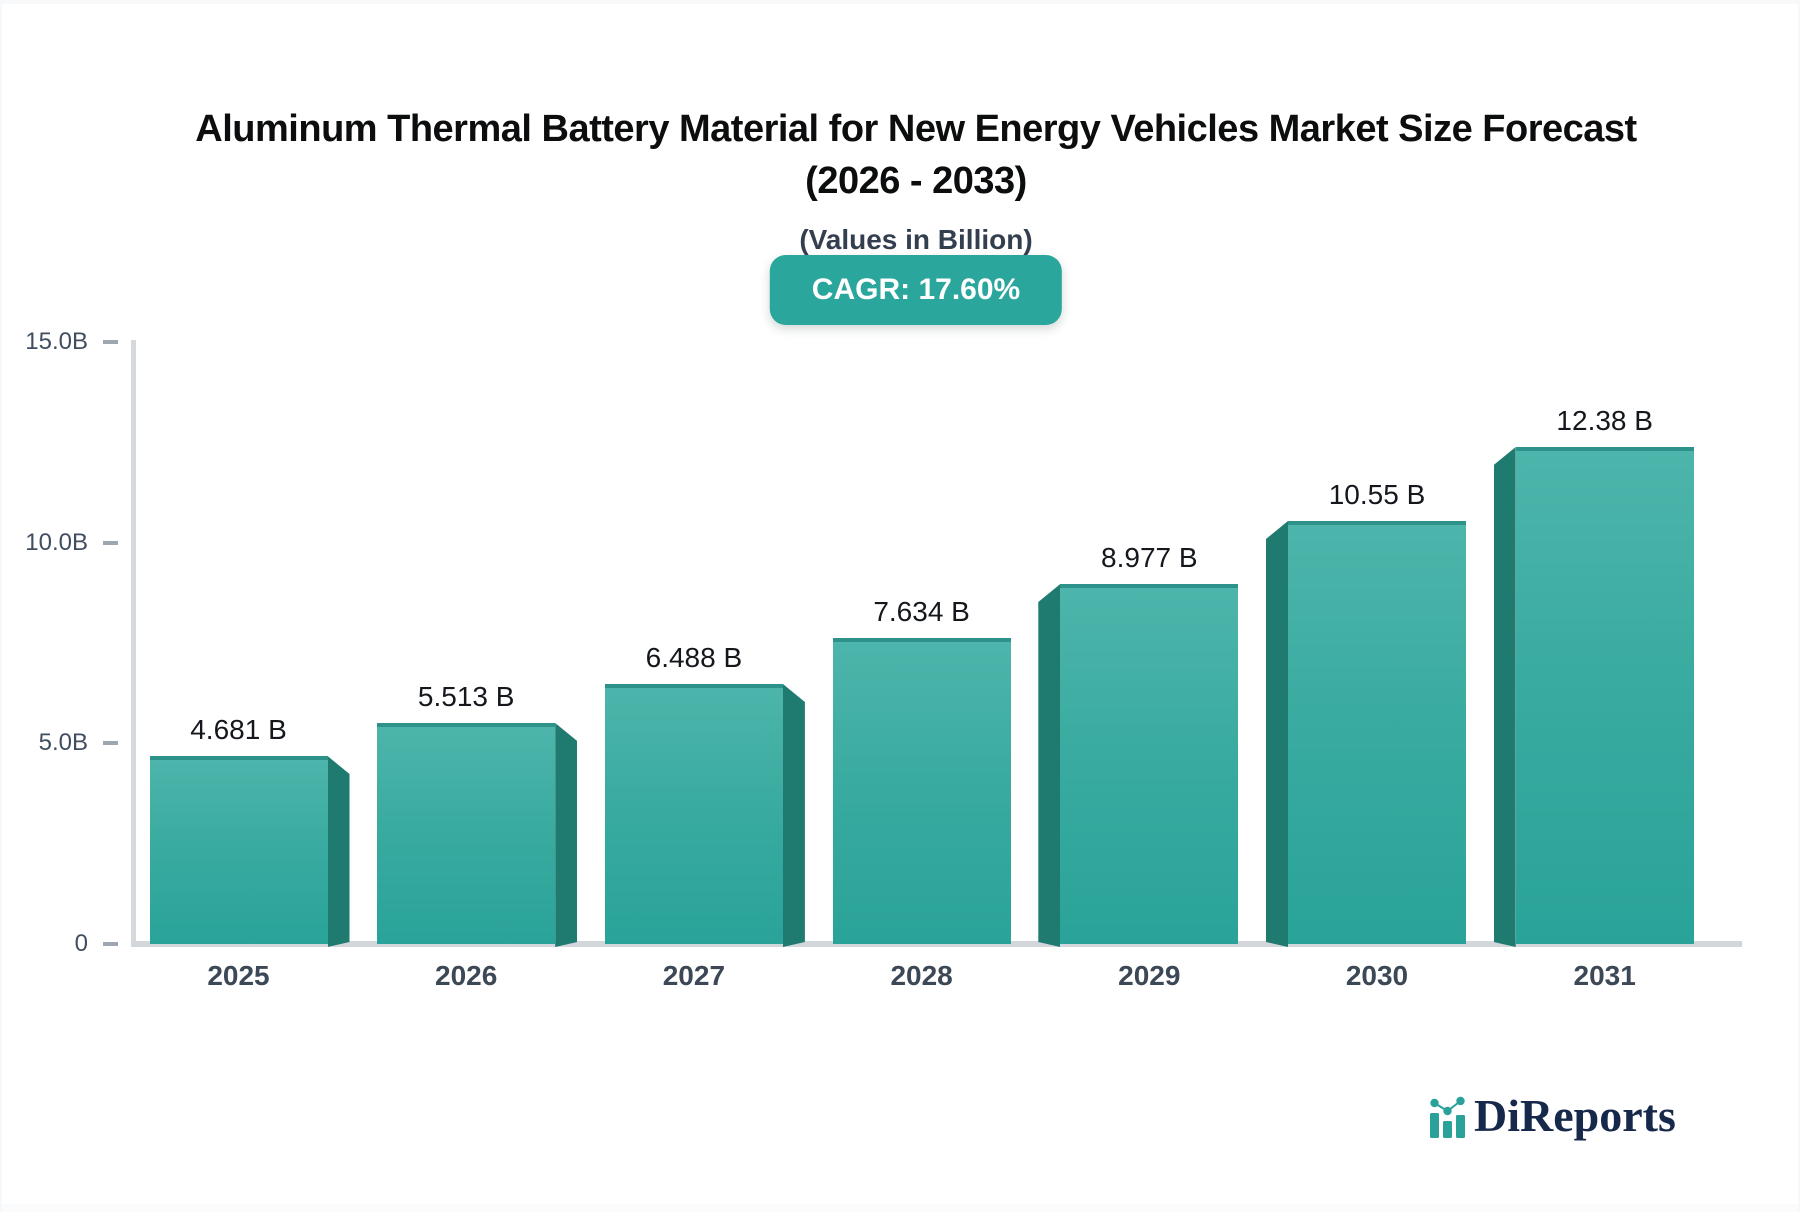  What do you see at coordinates (794, 815) in the screenshot?
I see `bar-3d-side-2027` at bounding box center [794, 815].